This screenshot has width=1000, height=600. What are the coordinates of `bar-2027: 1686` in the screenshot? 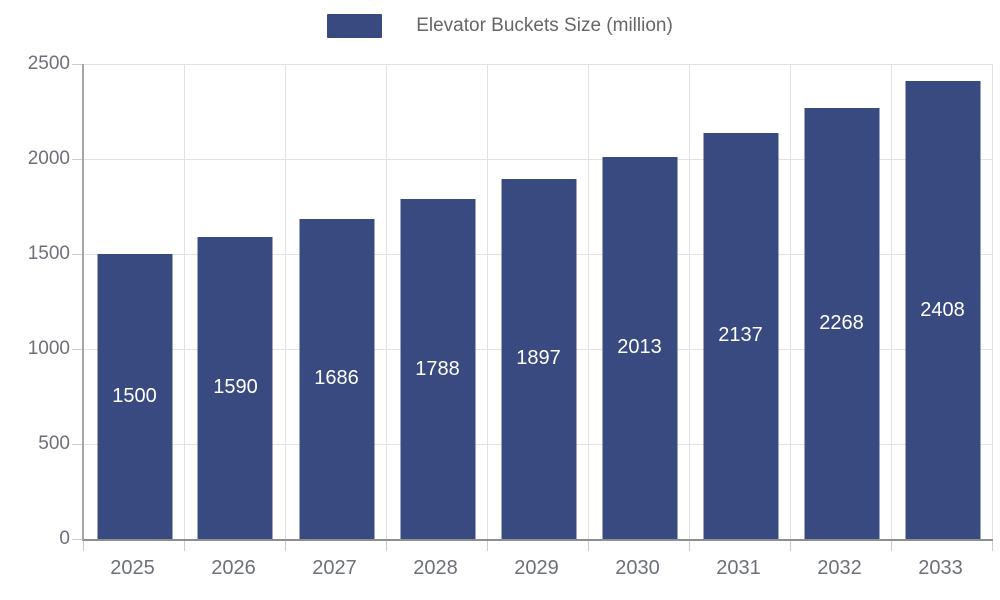 It's located at (336, 378).